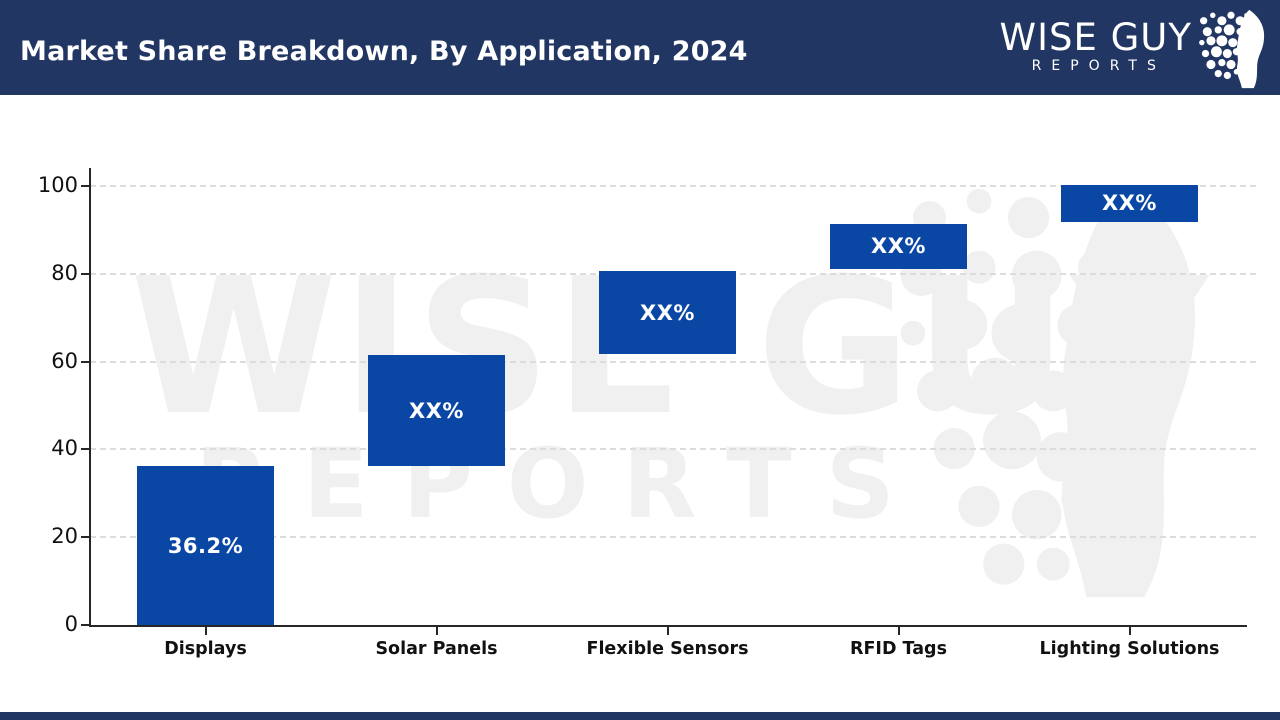  I want to click on bar-rfid-tags: XX%, so click(898, 246).